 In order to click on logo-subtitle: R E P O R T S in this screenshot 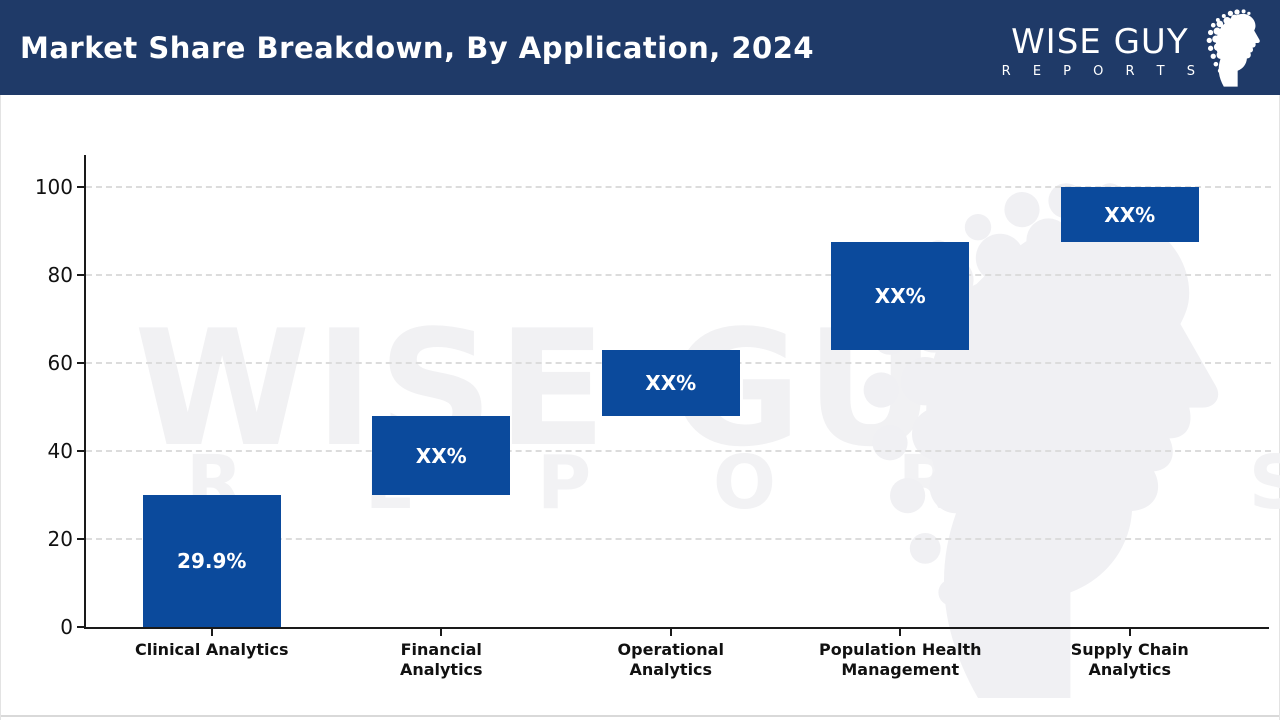, I will do `click(1102, 71)`.